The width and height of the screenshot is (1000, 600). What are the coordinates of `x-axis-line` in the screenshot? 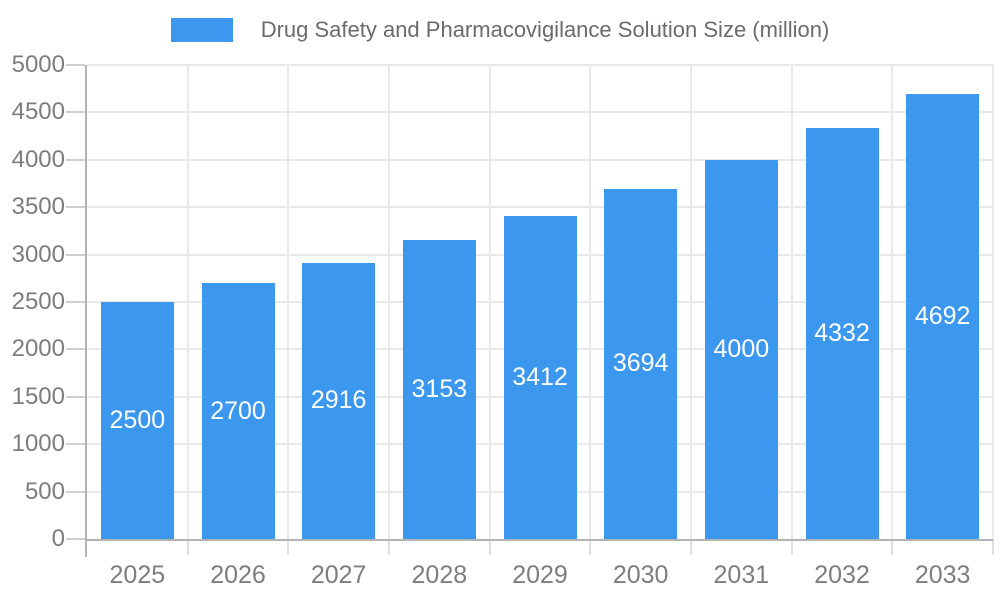 It's located at (540, 540).